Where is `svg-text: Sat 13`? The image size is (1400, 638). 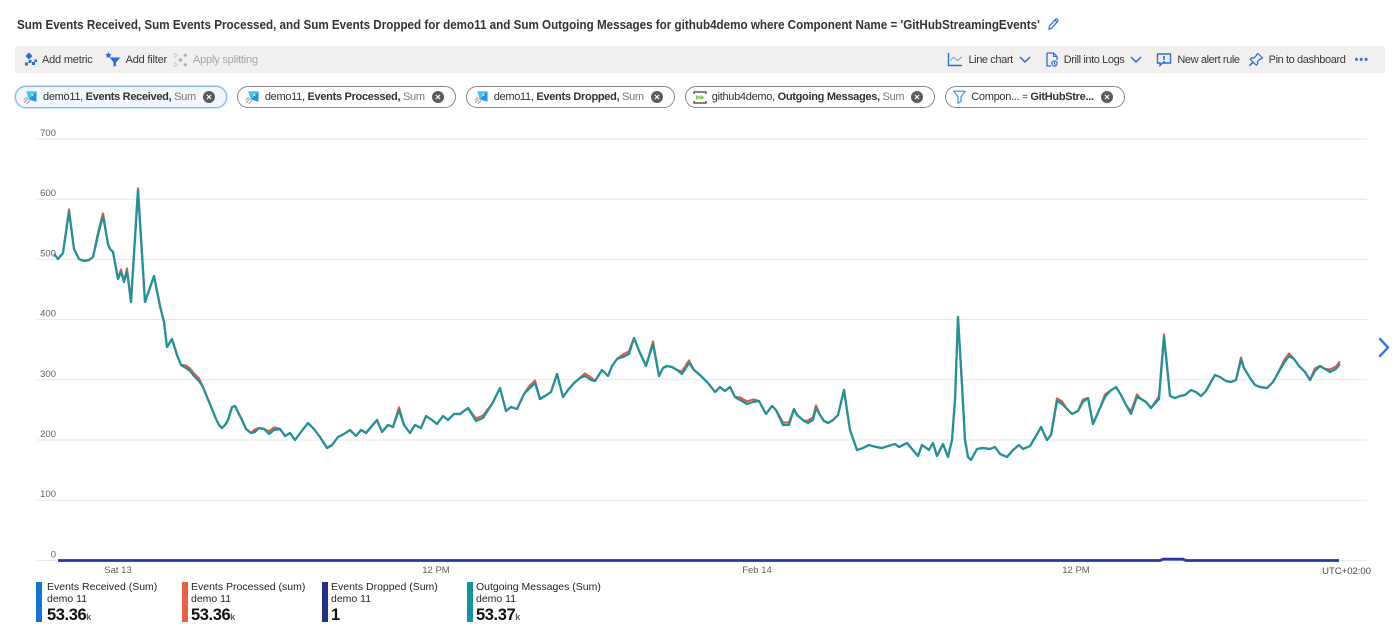
svg-text: Sat 13 is located at coordinates (117, 570).